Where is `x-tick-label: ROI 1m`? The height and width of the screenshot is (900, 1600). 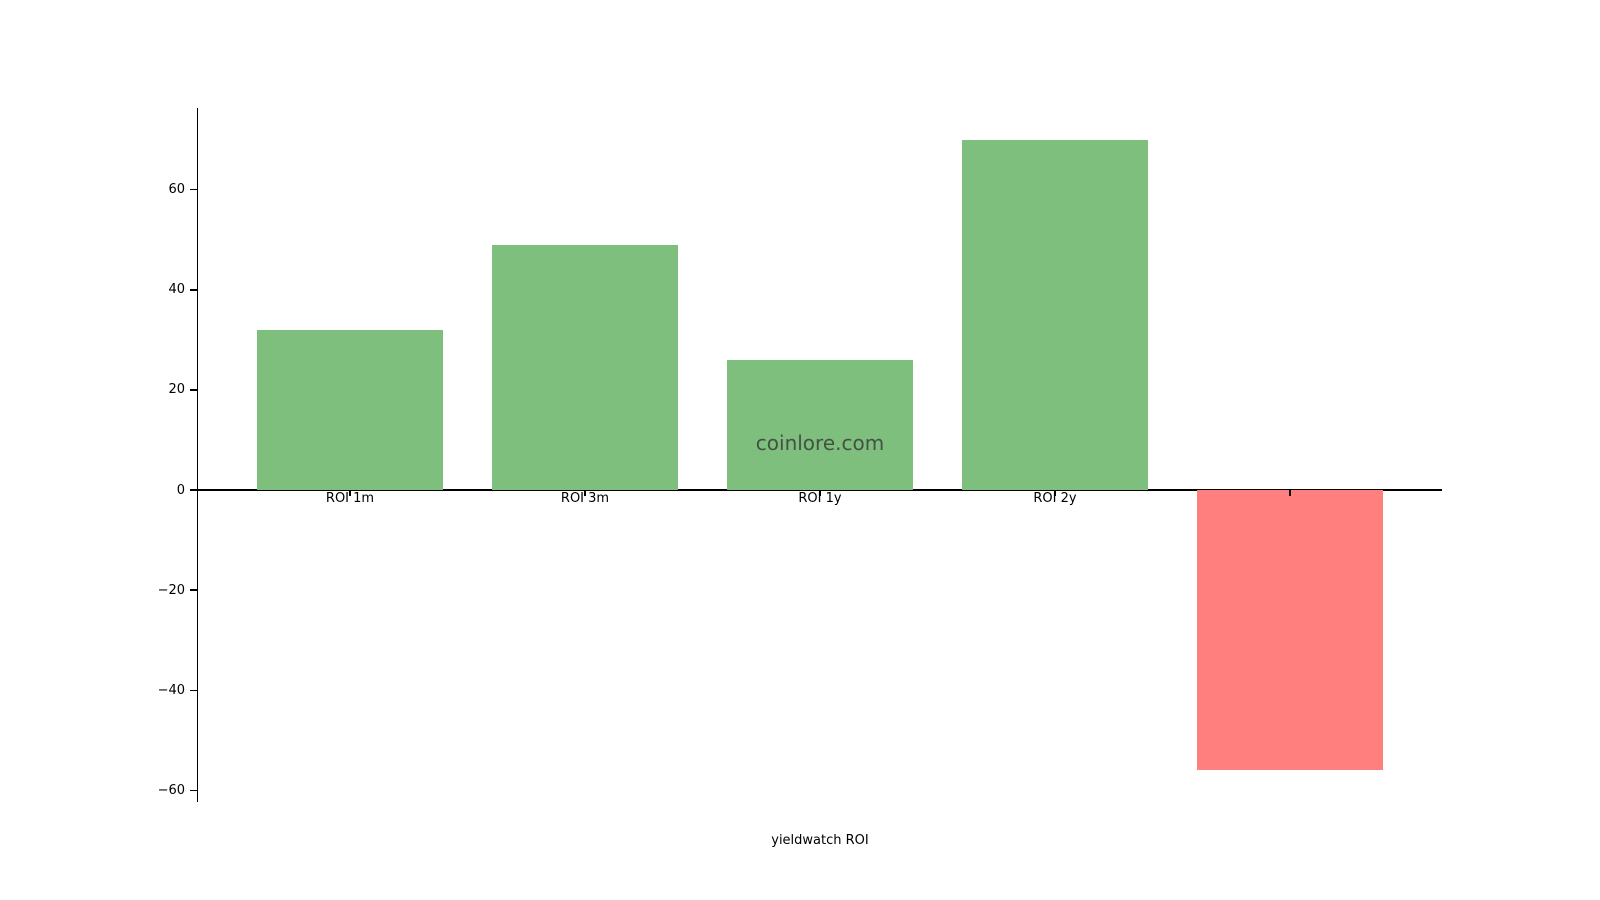 x-tick-label: ROI 1m is located at coordinates (350, 499).